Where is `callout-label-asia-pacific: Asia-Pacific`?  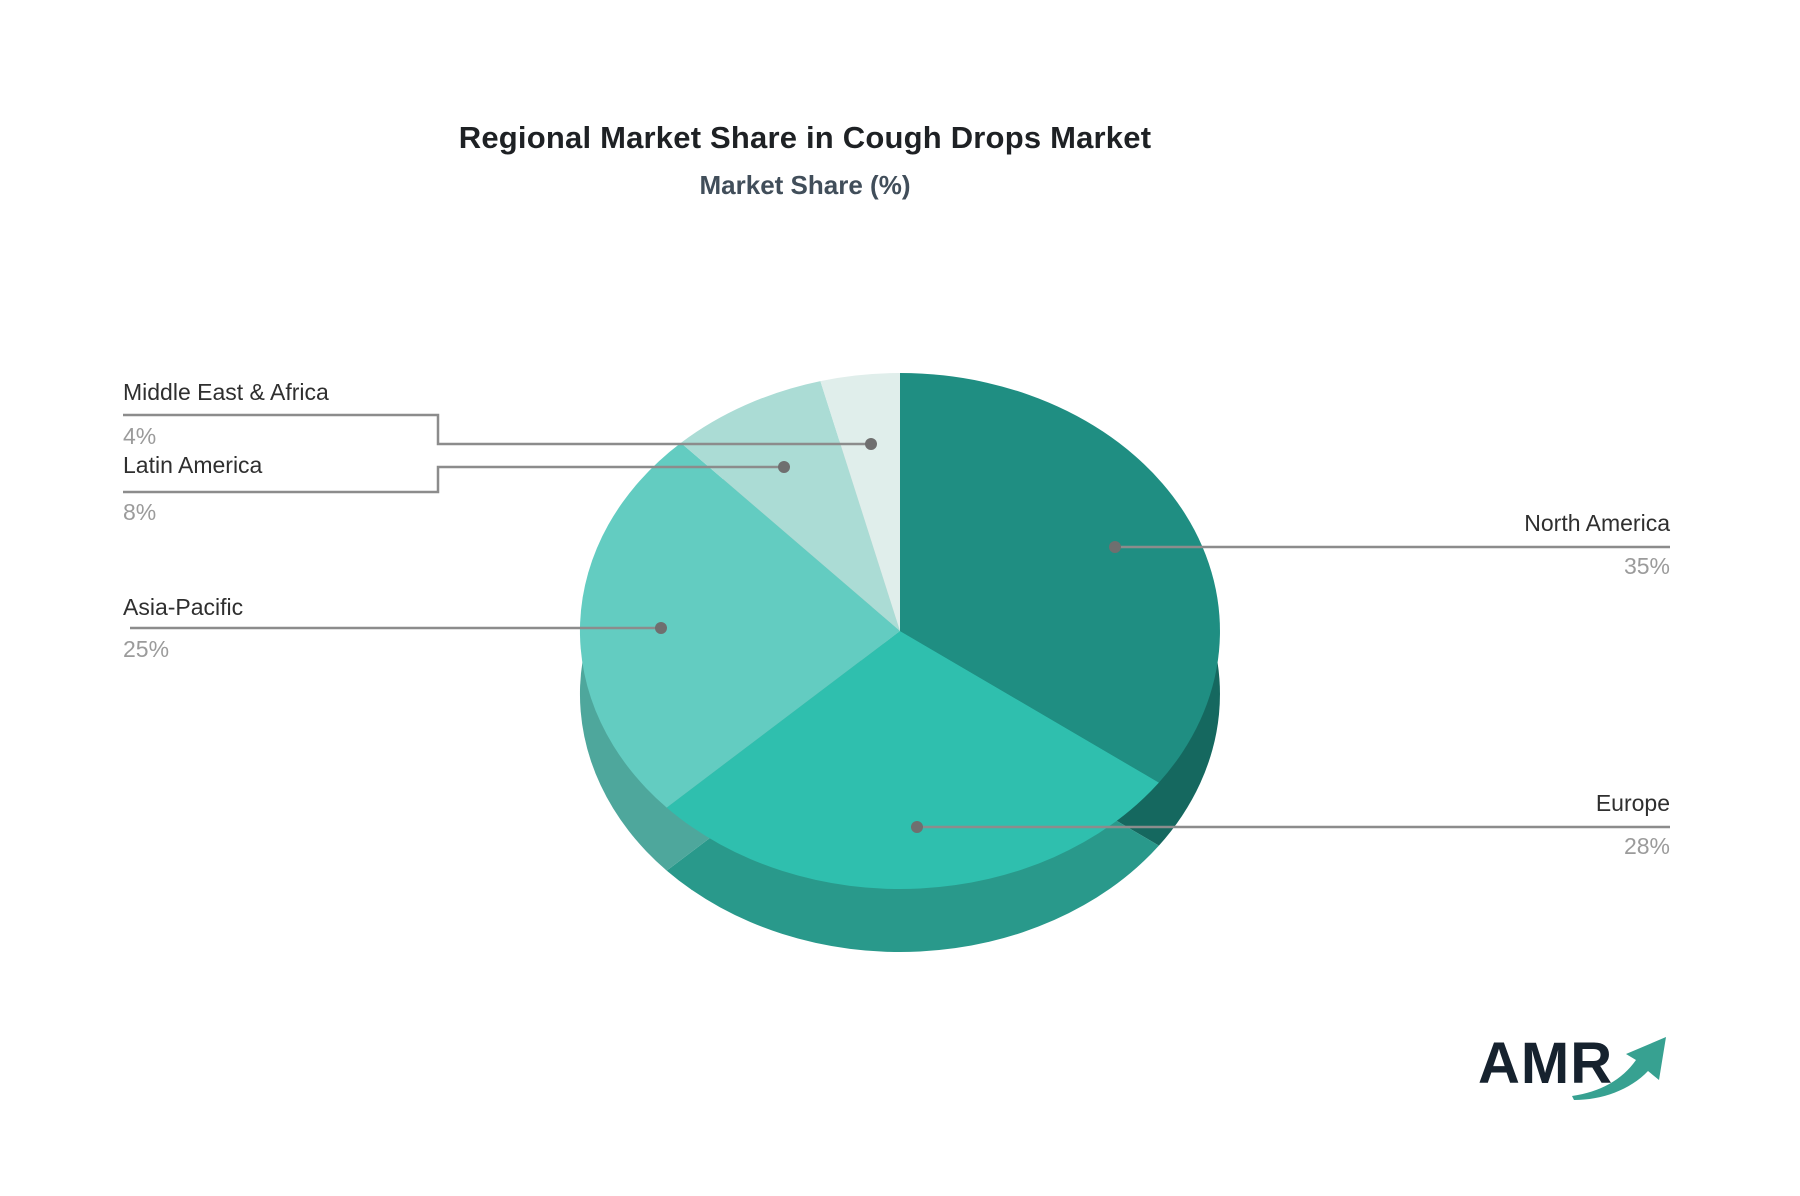 callout-label-asia-pacific: Asia-Pacific is located at coordinates (183, 607).